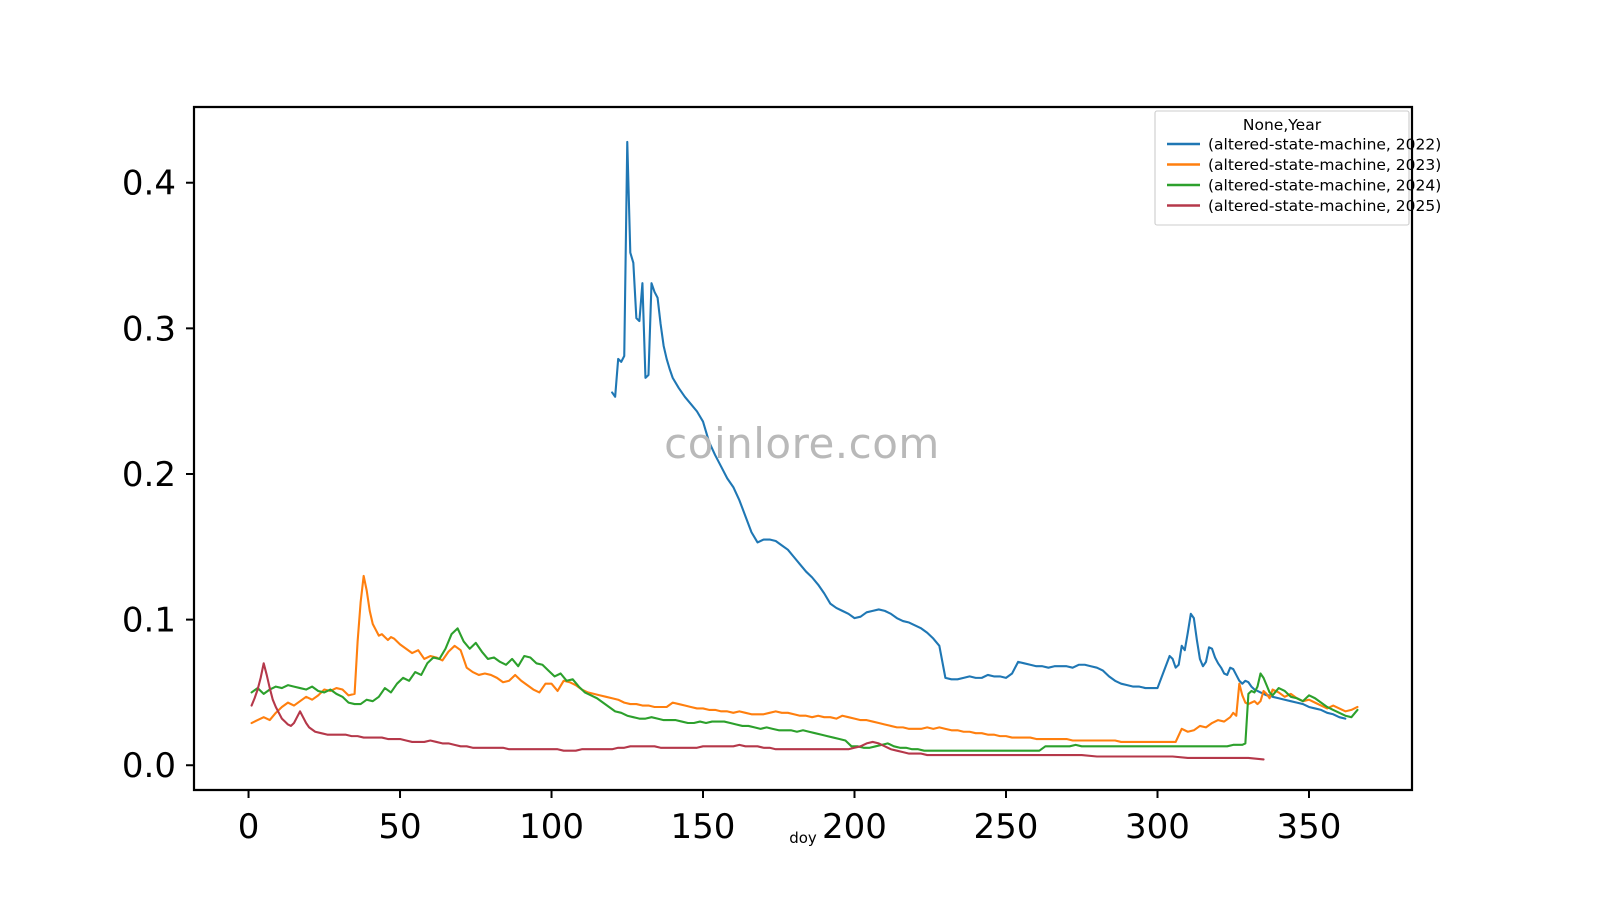 This screenshot has width=1600, height=900. I want to click on x-tick-label: 100, so click(551, 827).